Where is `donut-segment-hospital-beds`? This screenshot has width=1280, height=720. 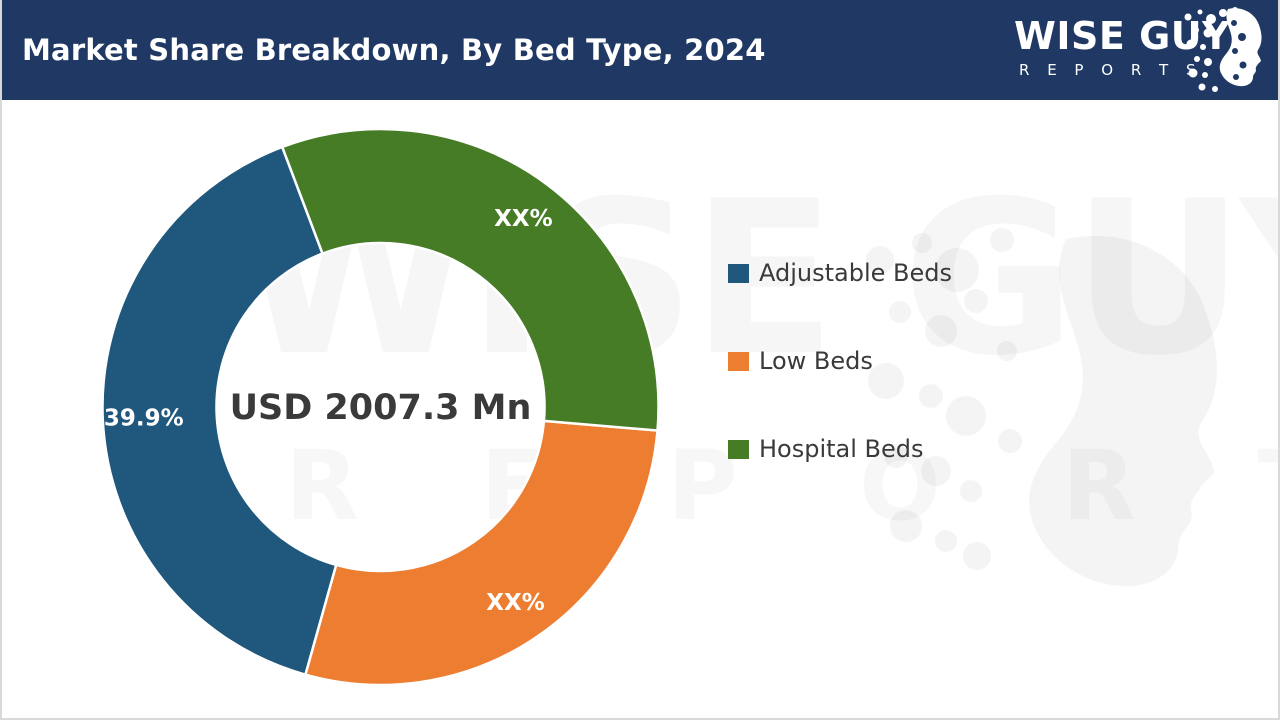
donut-segment-hospital-beds is located at coordinates (470, 279).